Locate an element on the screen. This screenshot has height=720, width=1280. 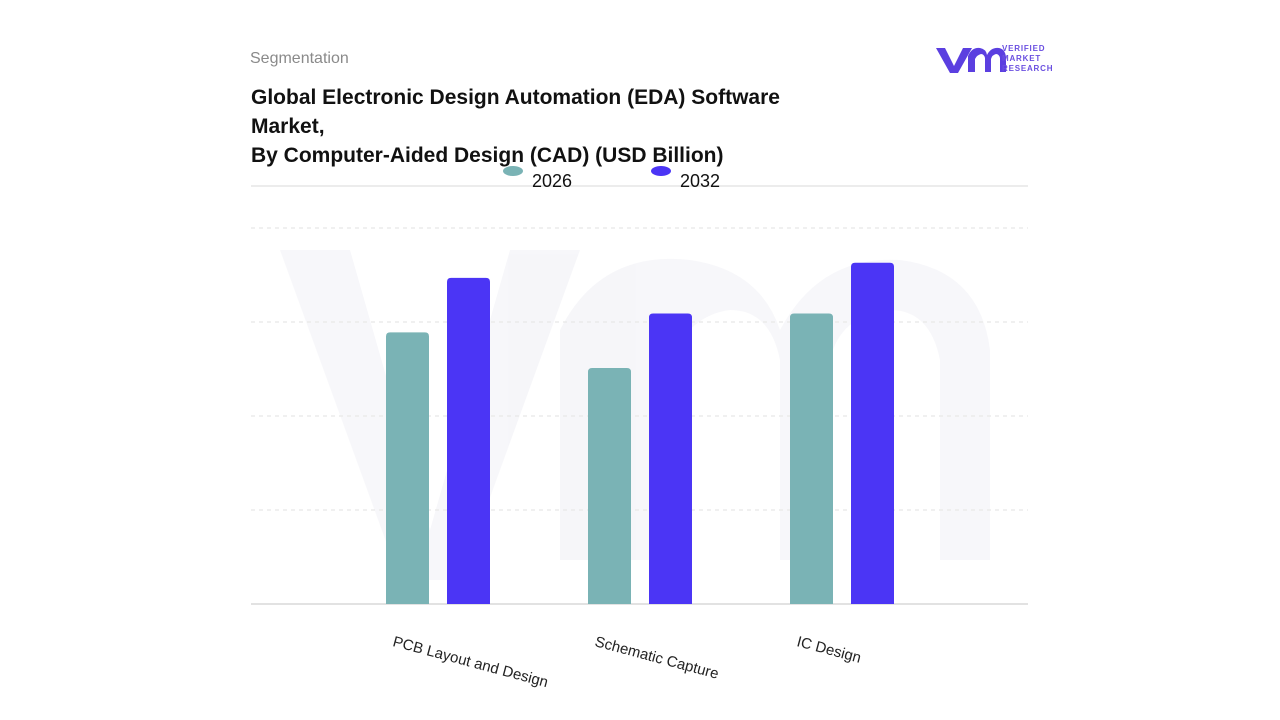
x-tick-label: IC Design is located at coordinates (829, 649).